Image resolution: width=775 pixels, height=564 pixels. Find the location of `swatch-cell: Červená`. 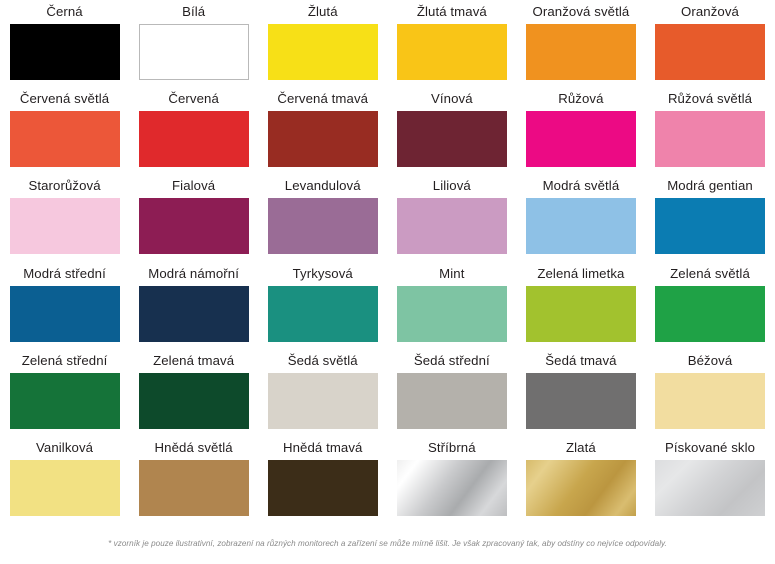

swatch-cell: Červená is located at coordinates (193, 130).